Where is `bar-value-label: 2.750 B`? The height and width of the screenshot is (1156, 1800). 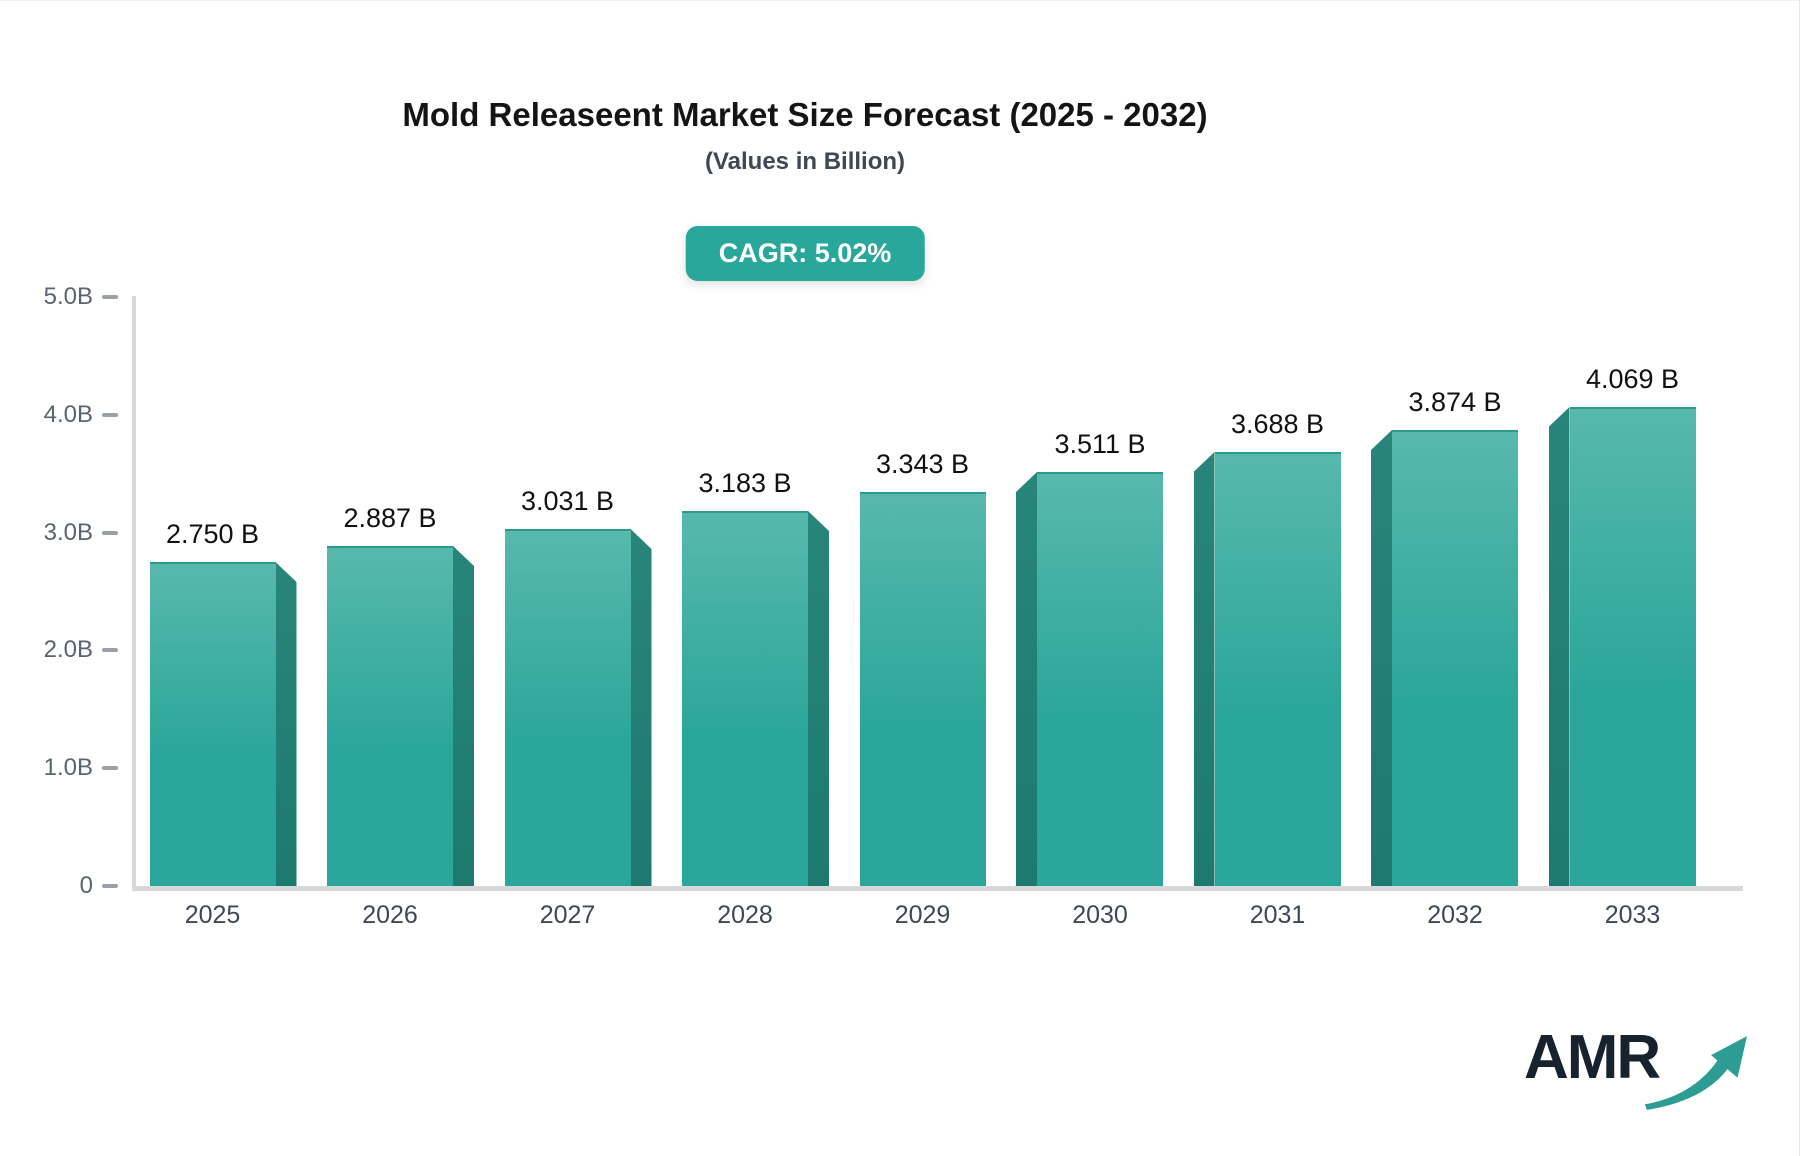
bar-value-label: 2.750 B is located at coordinates (212, 534).